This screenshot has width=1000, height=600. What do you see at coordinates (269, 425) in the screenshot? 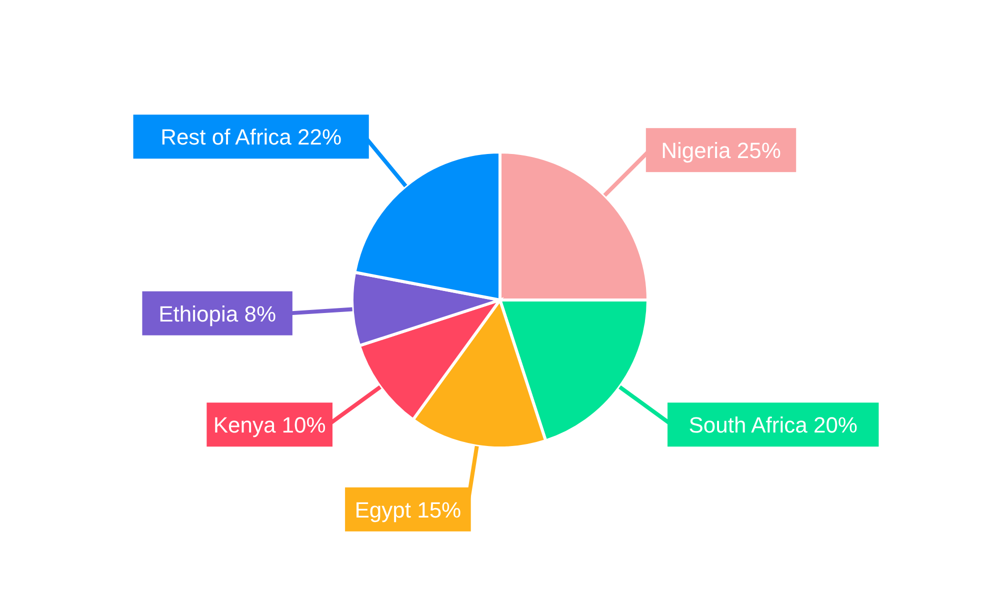
I see `slice-label: Kenya 10%` at bounding box center [269, 425].